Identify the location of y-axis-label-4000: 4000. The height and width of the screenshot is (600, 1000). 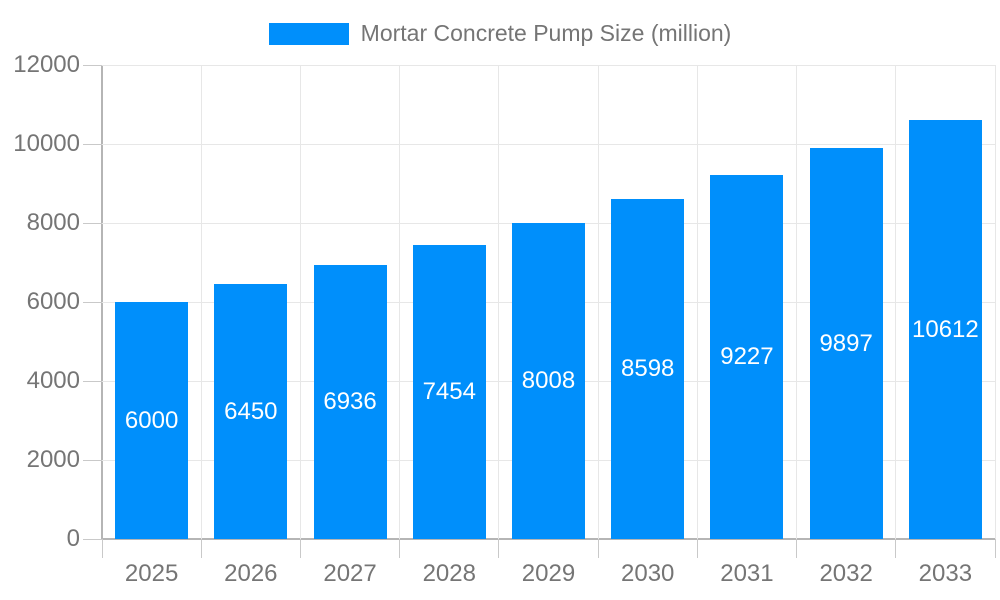
(53, 380).